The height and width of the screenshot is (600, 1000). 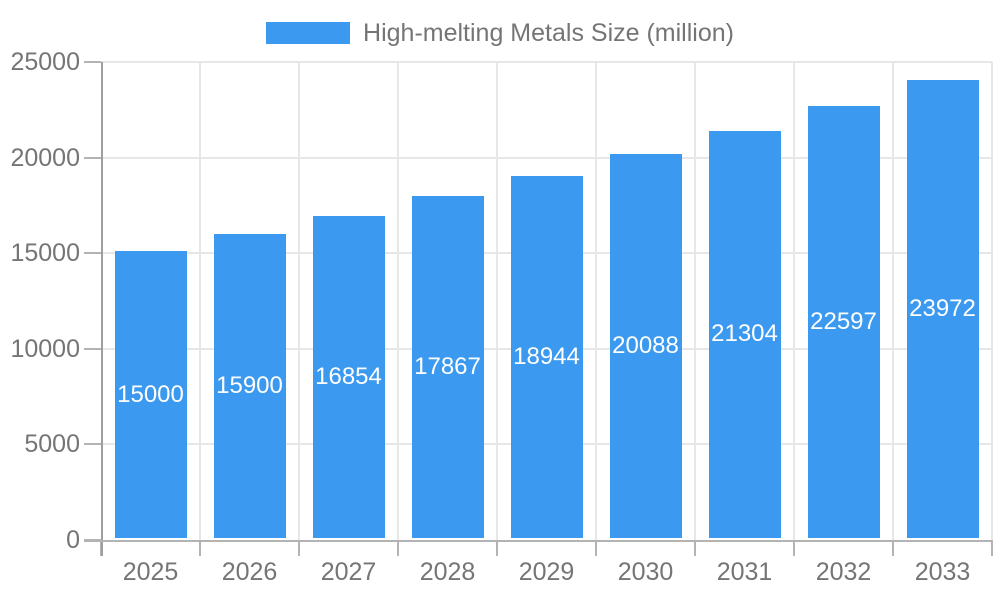 I want to click on bar: 20088, so click(x=645, y=345).